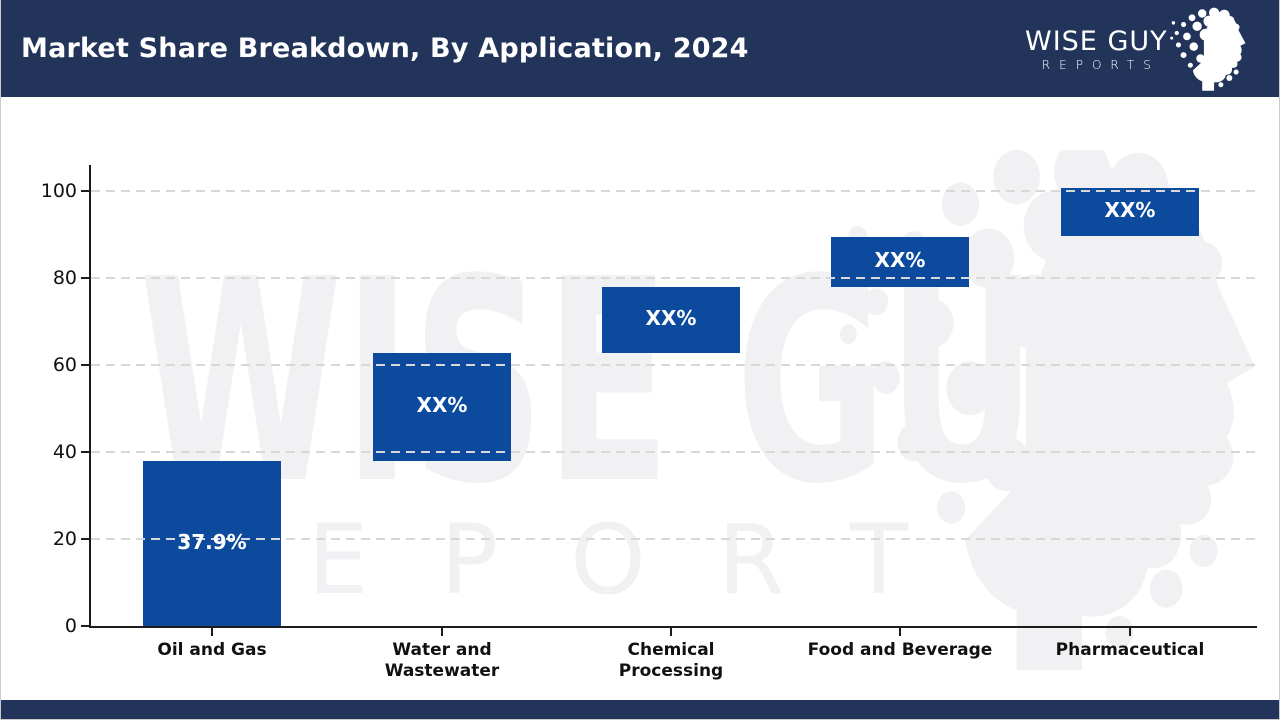 The width and height of the screenshot is (1280, 720). Describe the element at coordinates (1130, 650) in the screenshot. I see `x-axis-label-5: Pharmaceutical` at that location.